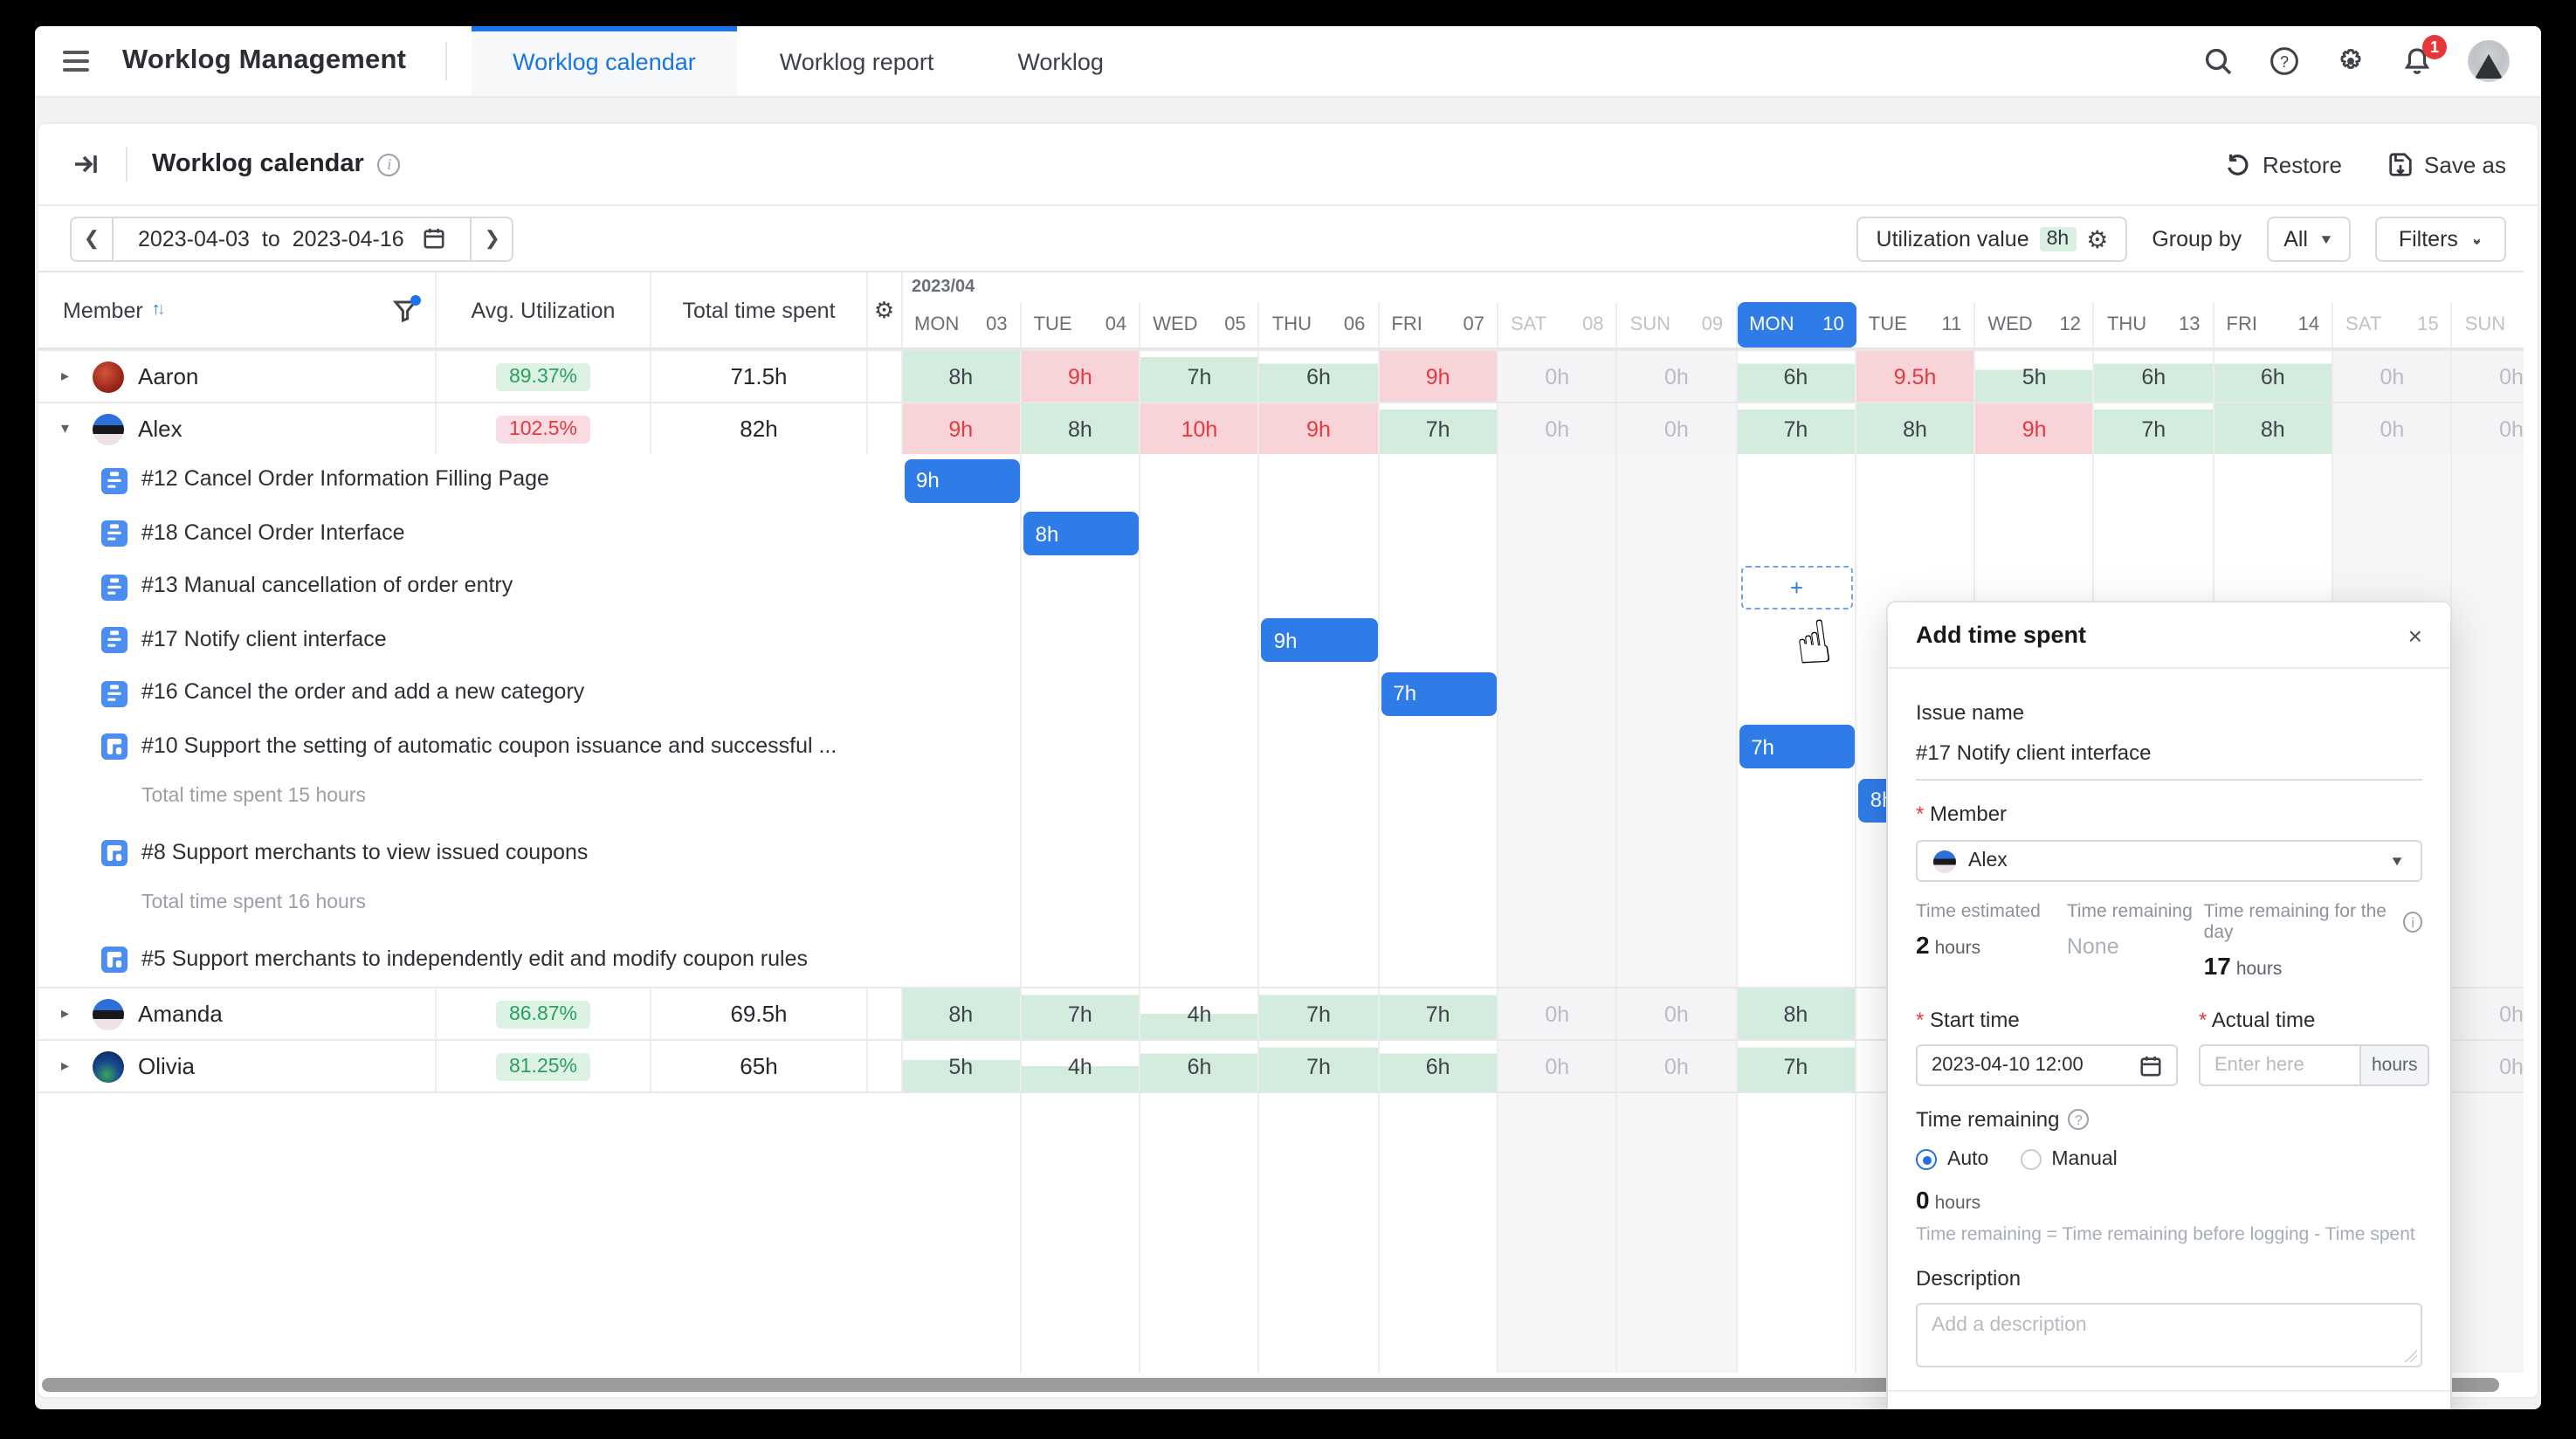  Describe the element at coordinates (75, 61) in the screenshot. I see `hamburger-menu-icon` at that location.